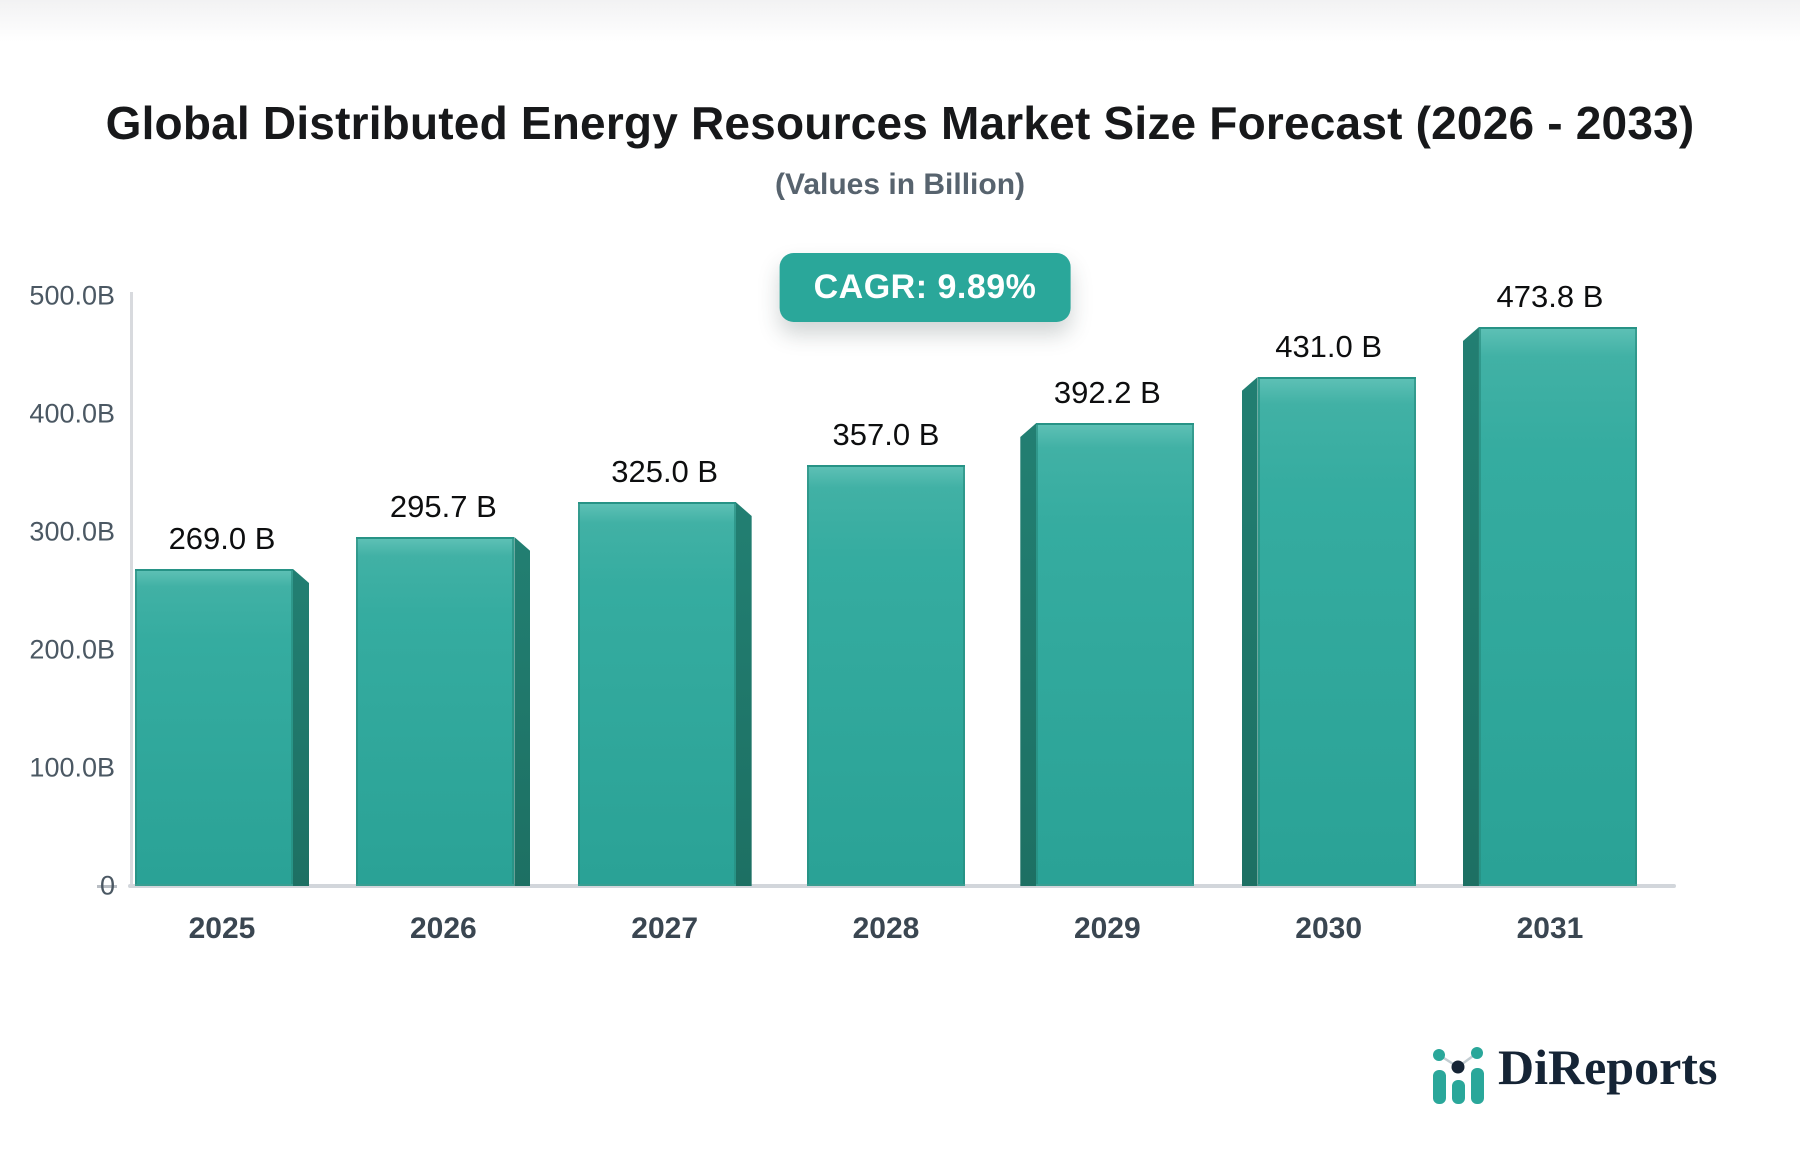  What do you see at coordinates (665, 471) in the screenshot?
I see `bar-value-label: 325.0 B` at bounding box center [665, 471].